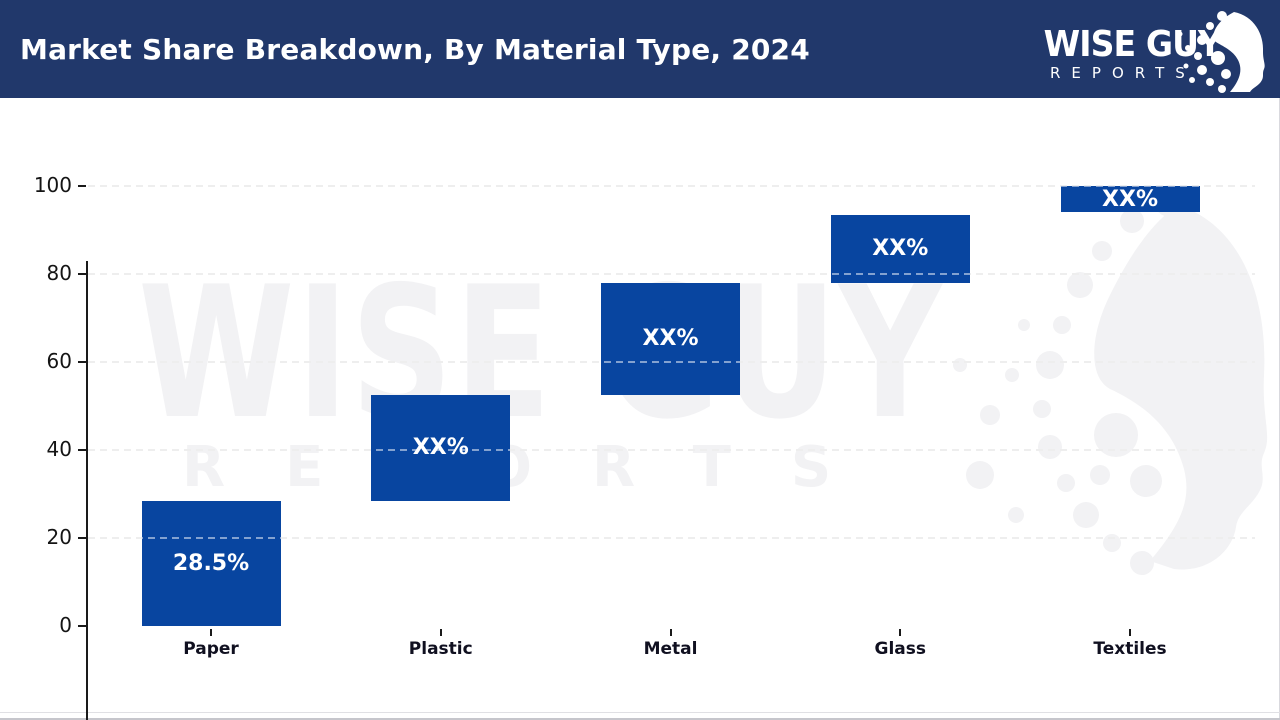  I want to click on bar-glass: XX%, so click(900, 248).